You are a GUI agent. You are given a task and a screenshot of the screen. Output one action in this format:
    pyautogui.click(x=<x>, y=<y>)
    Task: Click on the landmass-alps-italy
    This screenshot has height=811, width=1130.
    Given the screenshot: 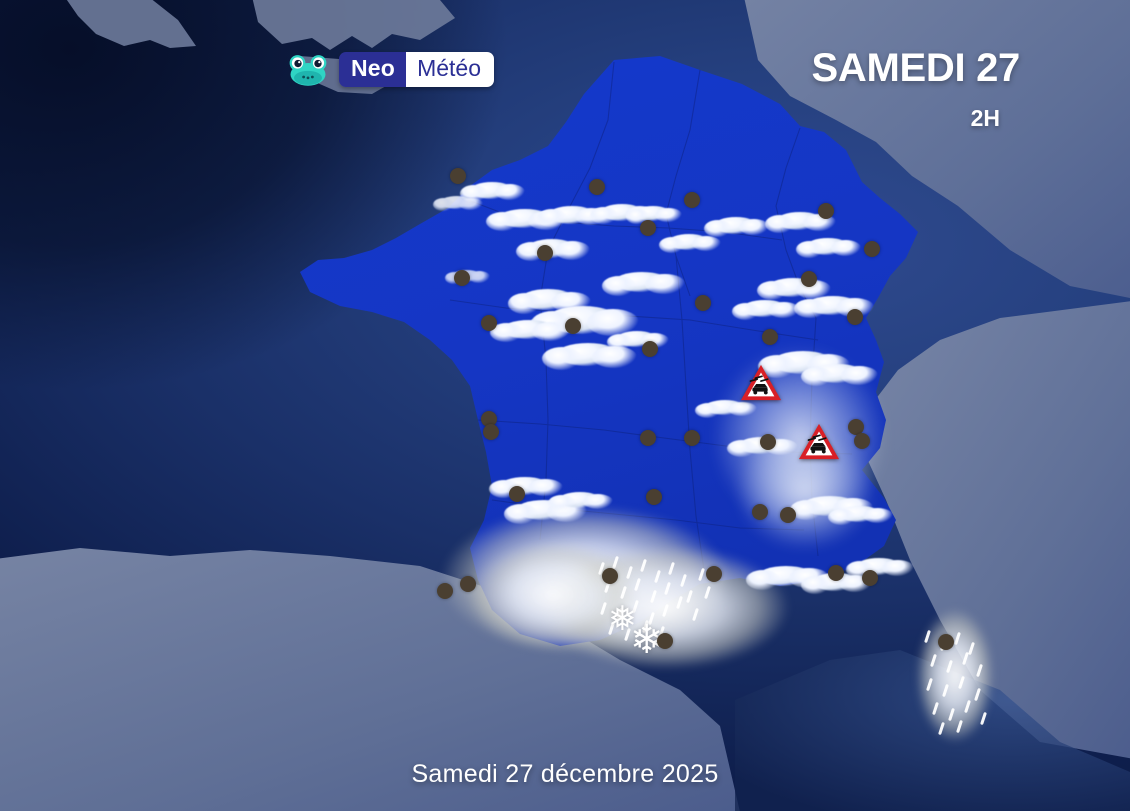 What is the action you would take?
    pyautogui.click(x=997, y=530)
    